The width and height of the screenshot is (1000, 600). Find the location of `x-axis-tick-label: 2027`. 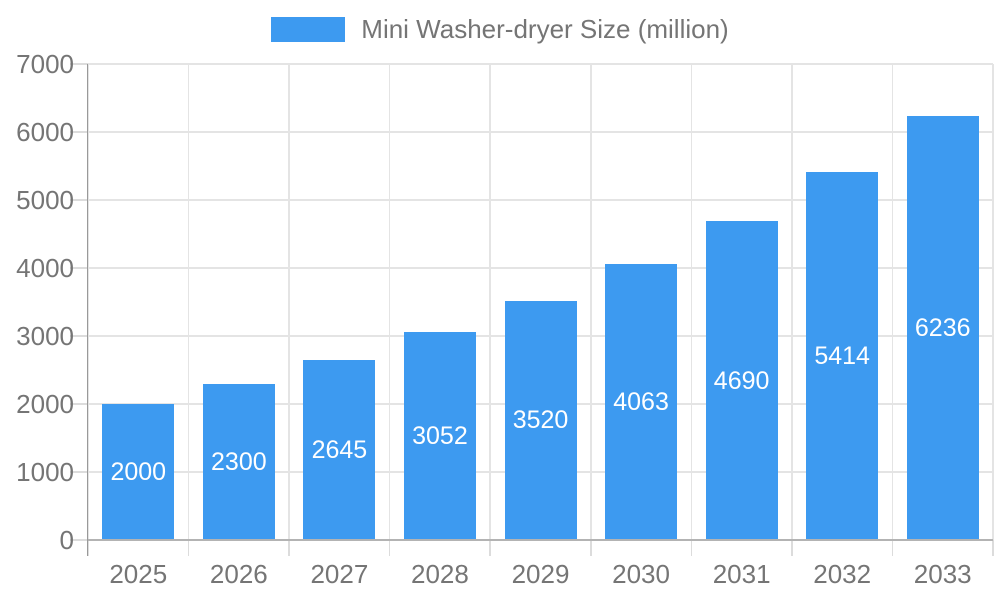

x-axis-tick-label: 2027 is located at coordinates (339, 574).